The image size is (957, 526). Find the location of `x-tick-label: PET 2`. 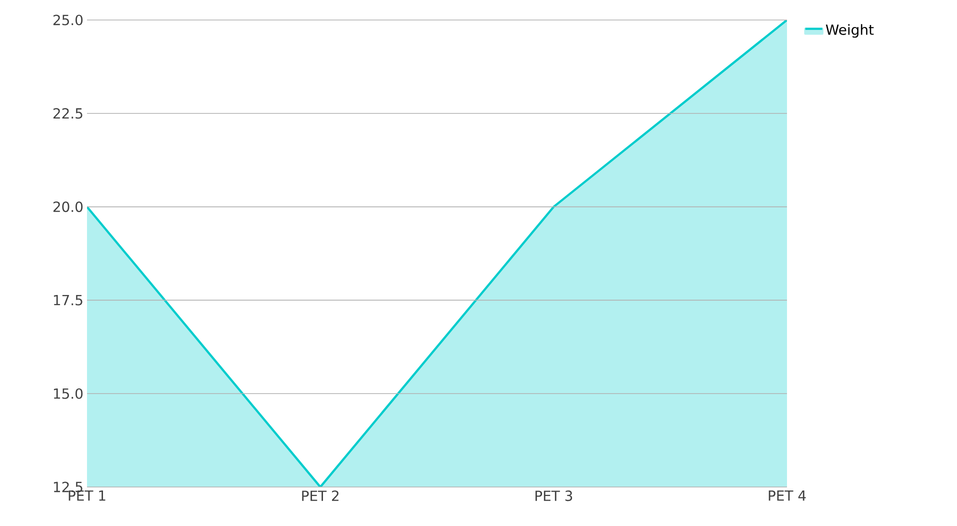

x-tick-label: PET 2 is located at coordinates (320, 495).